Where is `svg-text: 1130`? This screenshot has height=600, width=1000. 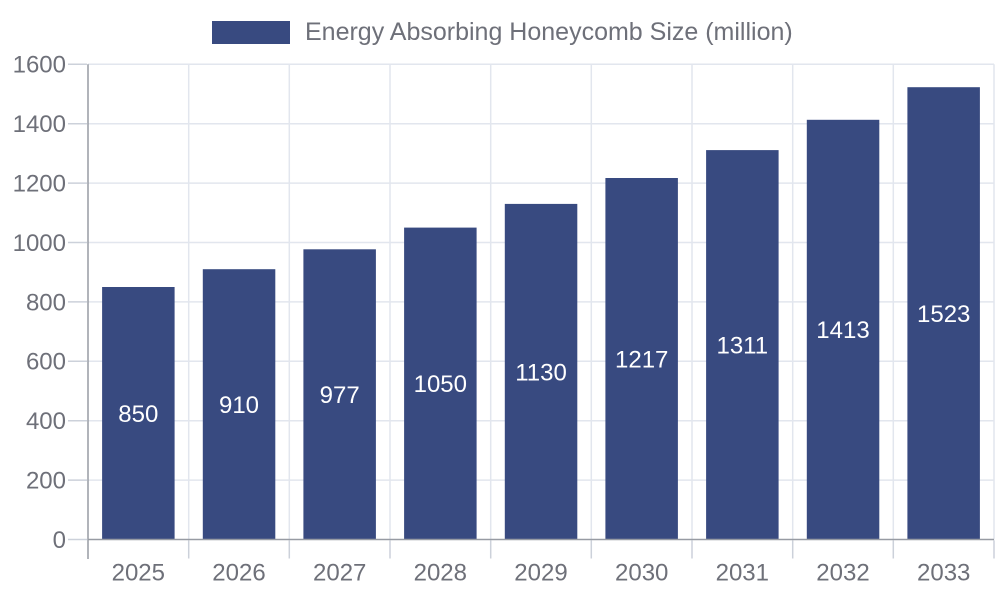 svg-text: 1130 is located at coordinates (541, 372).